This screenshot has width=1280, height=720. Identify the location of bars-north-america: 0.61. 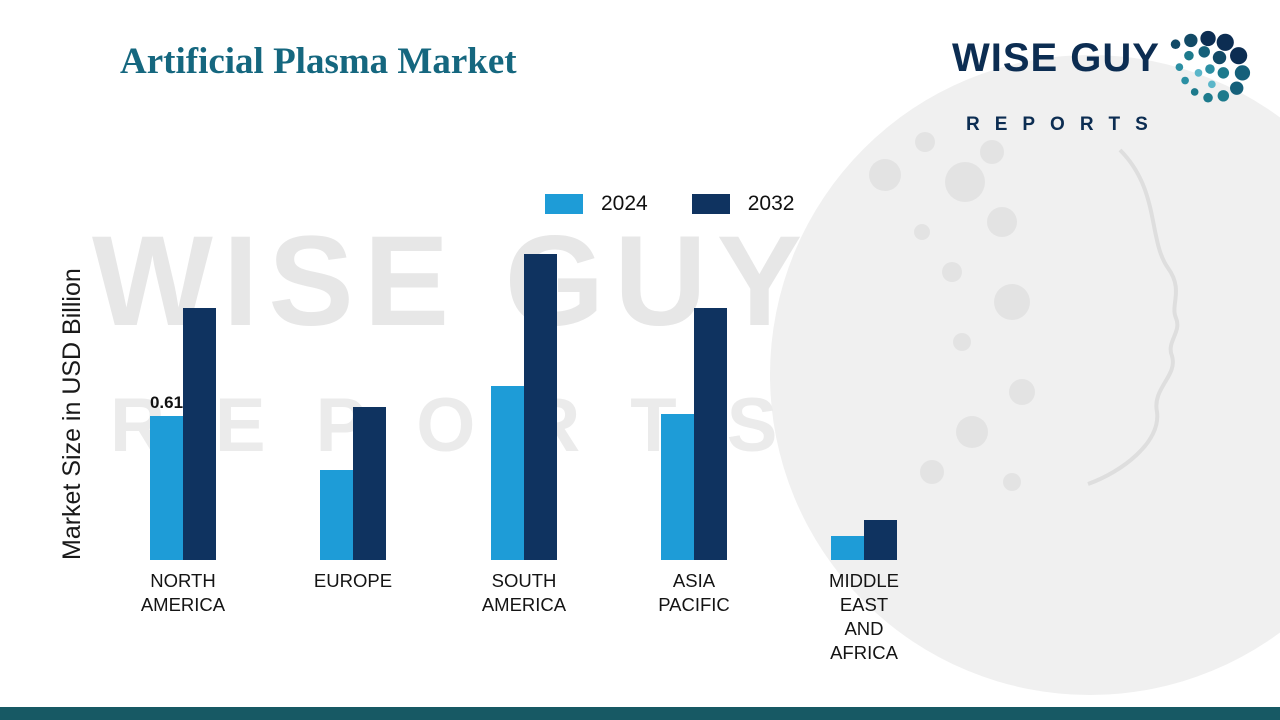
(183, 395).